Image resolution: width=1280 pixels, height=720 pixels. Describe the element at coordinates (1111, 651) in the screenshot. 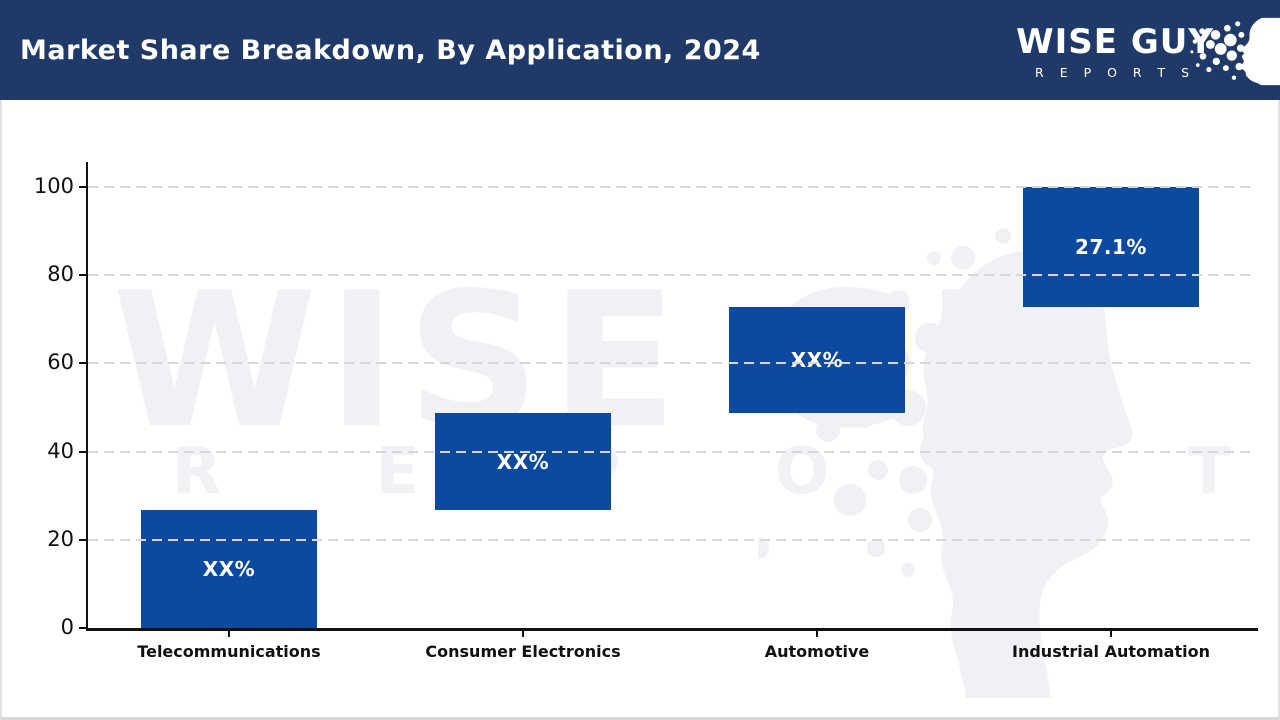

I see `category-label: Industrial Automation` at that location.